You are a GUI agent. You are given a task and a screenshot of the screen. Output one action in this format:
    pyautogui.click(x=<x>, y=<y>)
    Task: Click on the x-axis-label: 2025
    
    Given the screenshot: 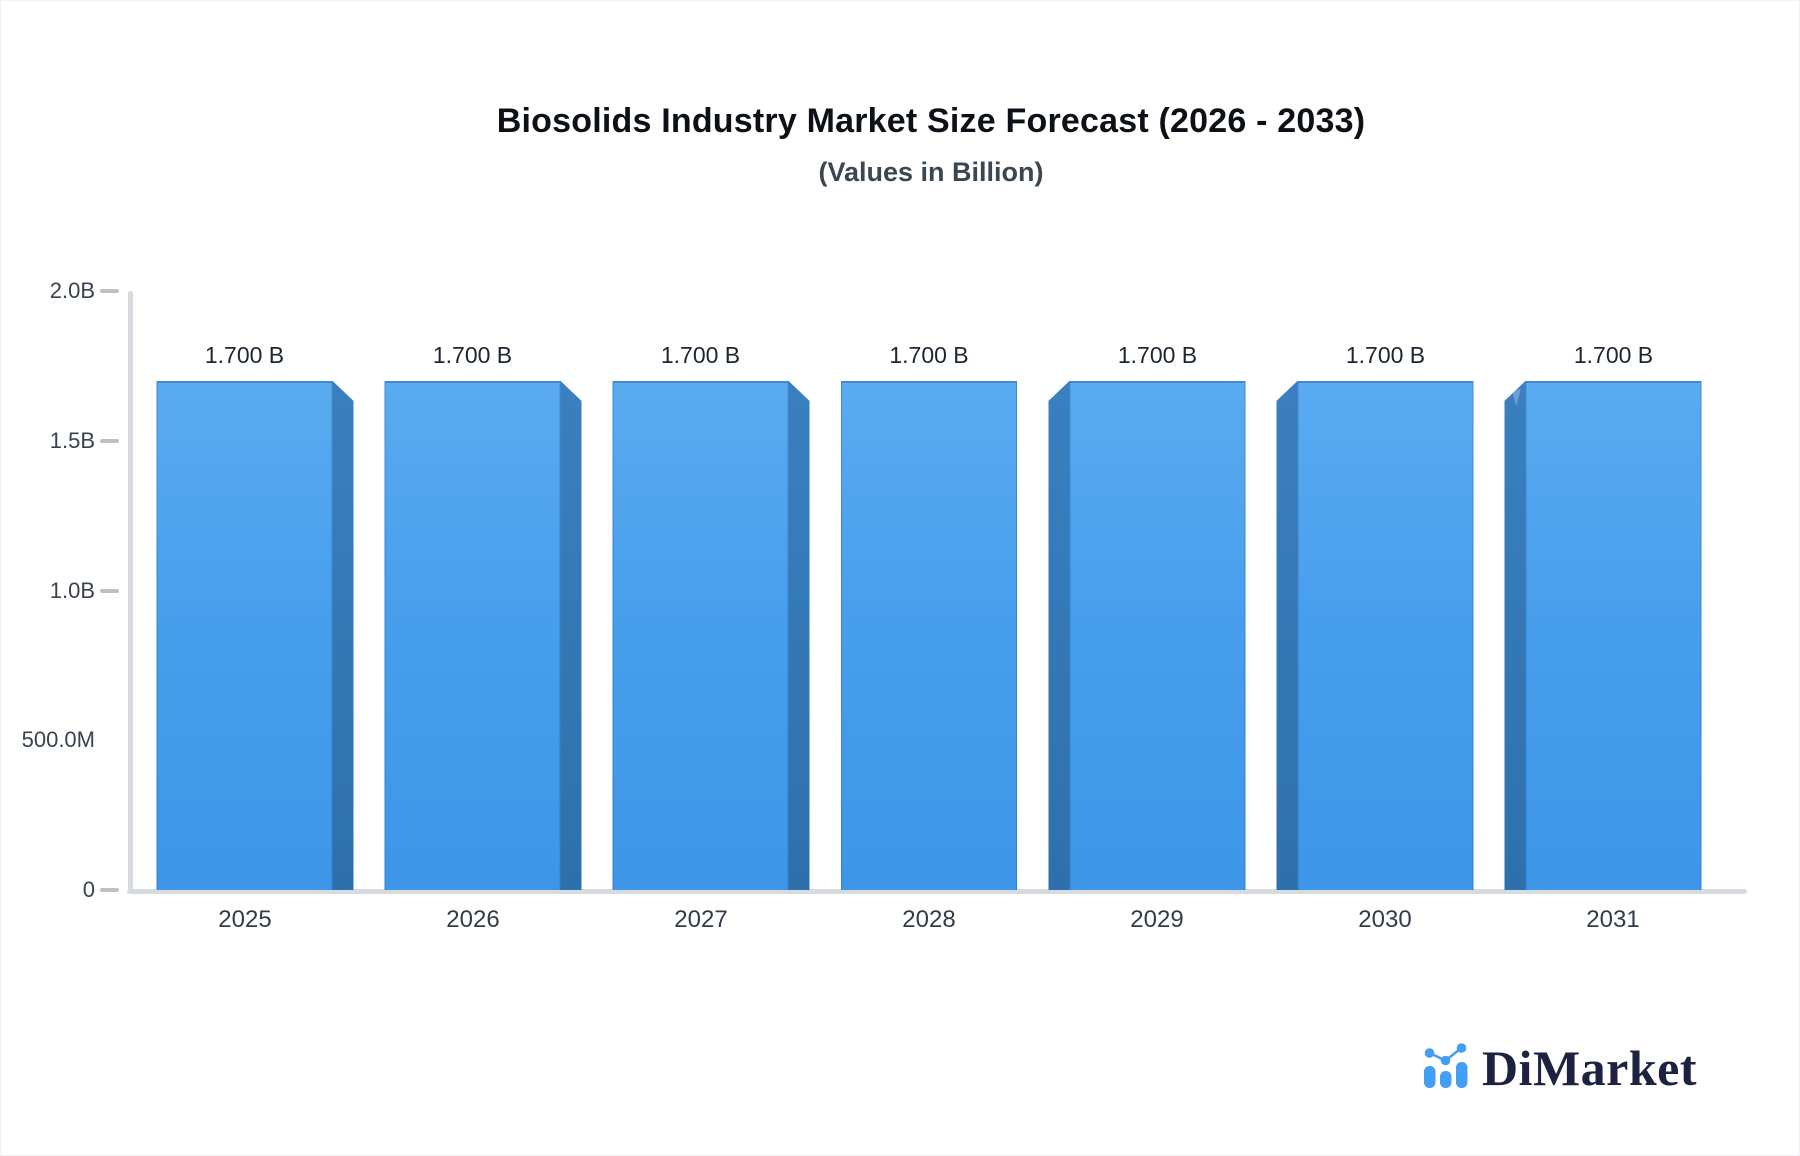 What is the action you would take?
    pyautogui.click(x=245, y=919)
    